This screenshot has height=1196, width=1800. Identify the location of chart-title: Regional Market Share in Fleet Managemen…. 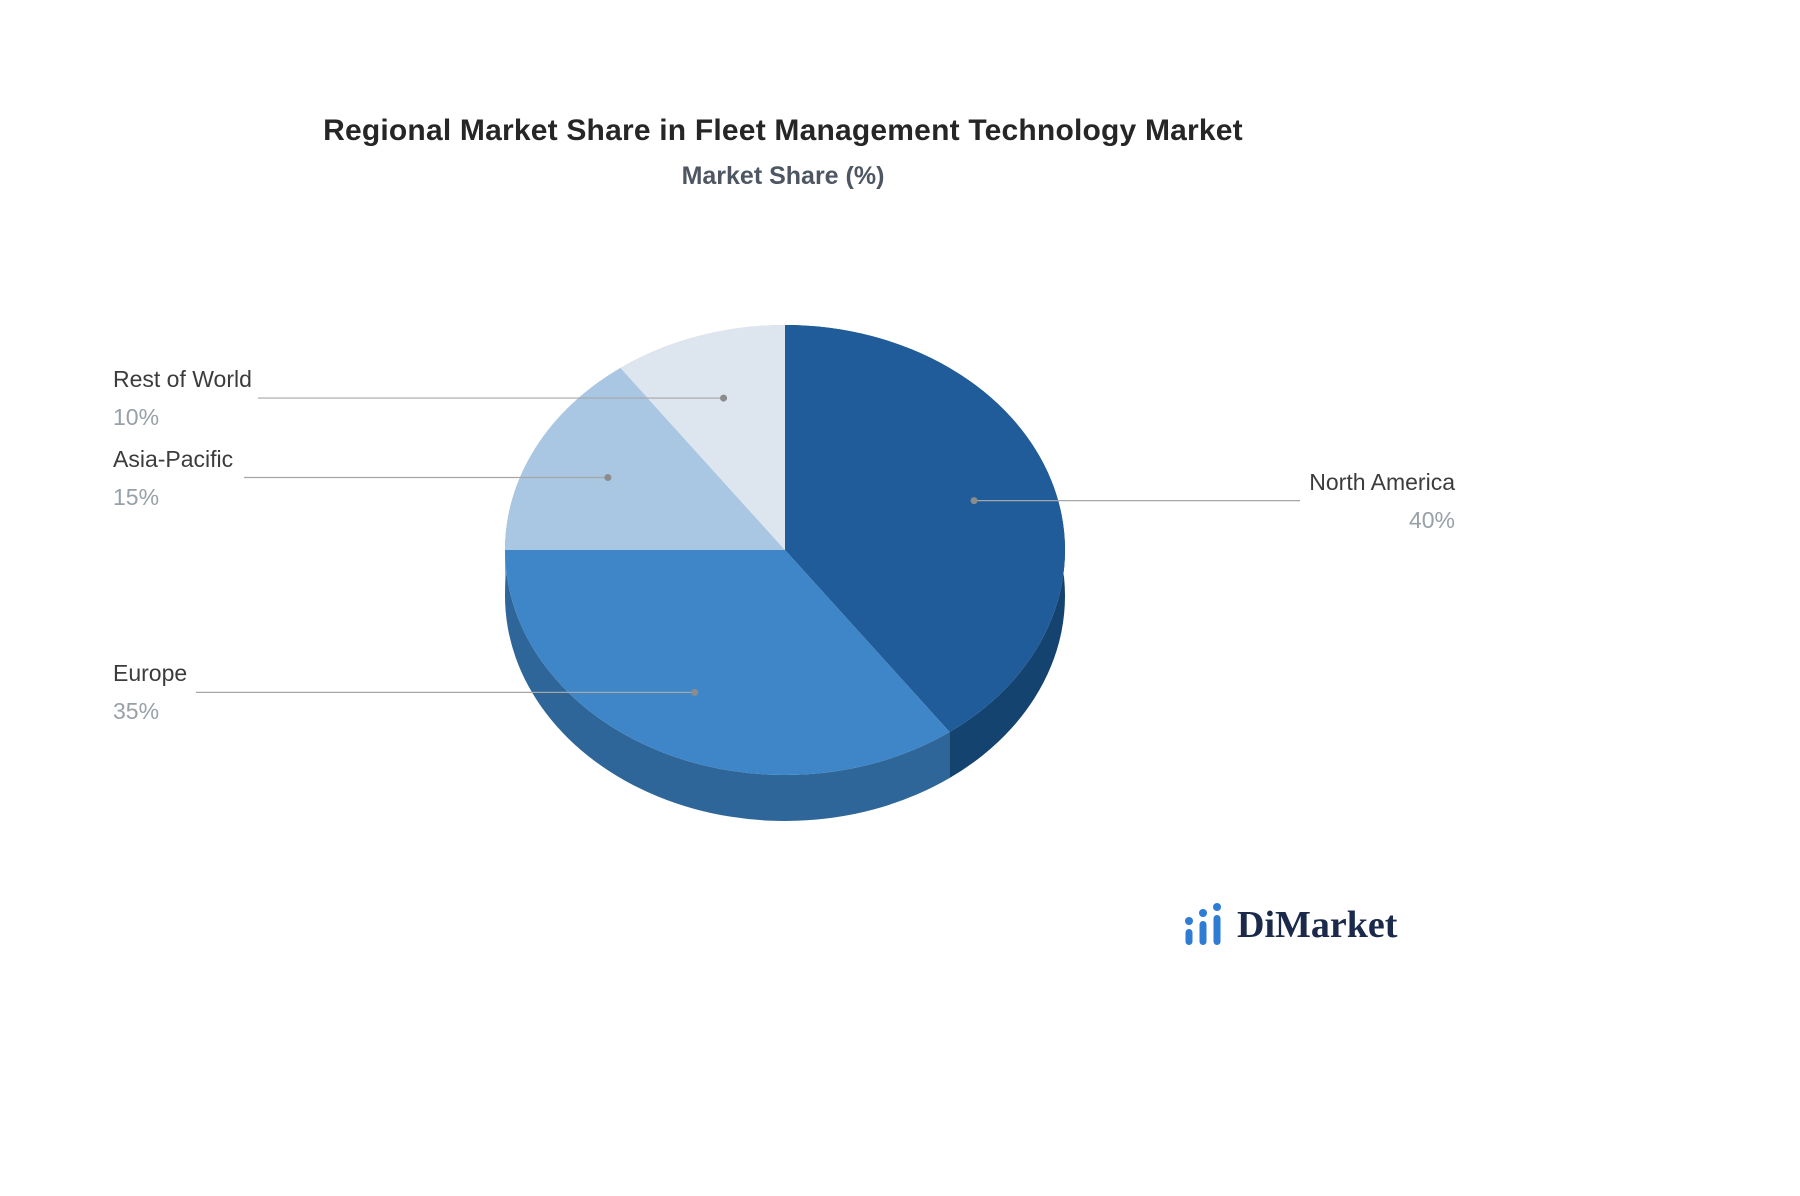
(783, 130).